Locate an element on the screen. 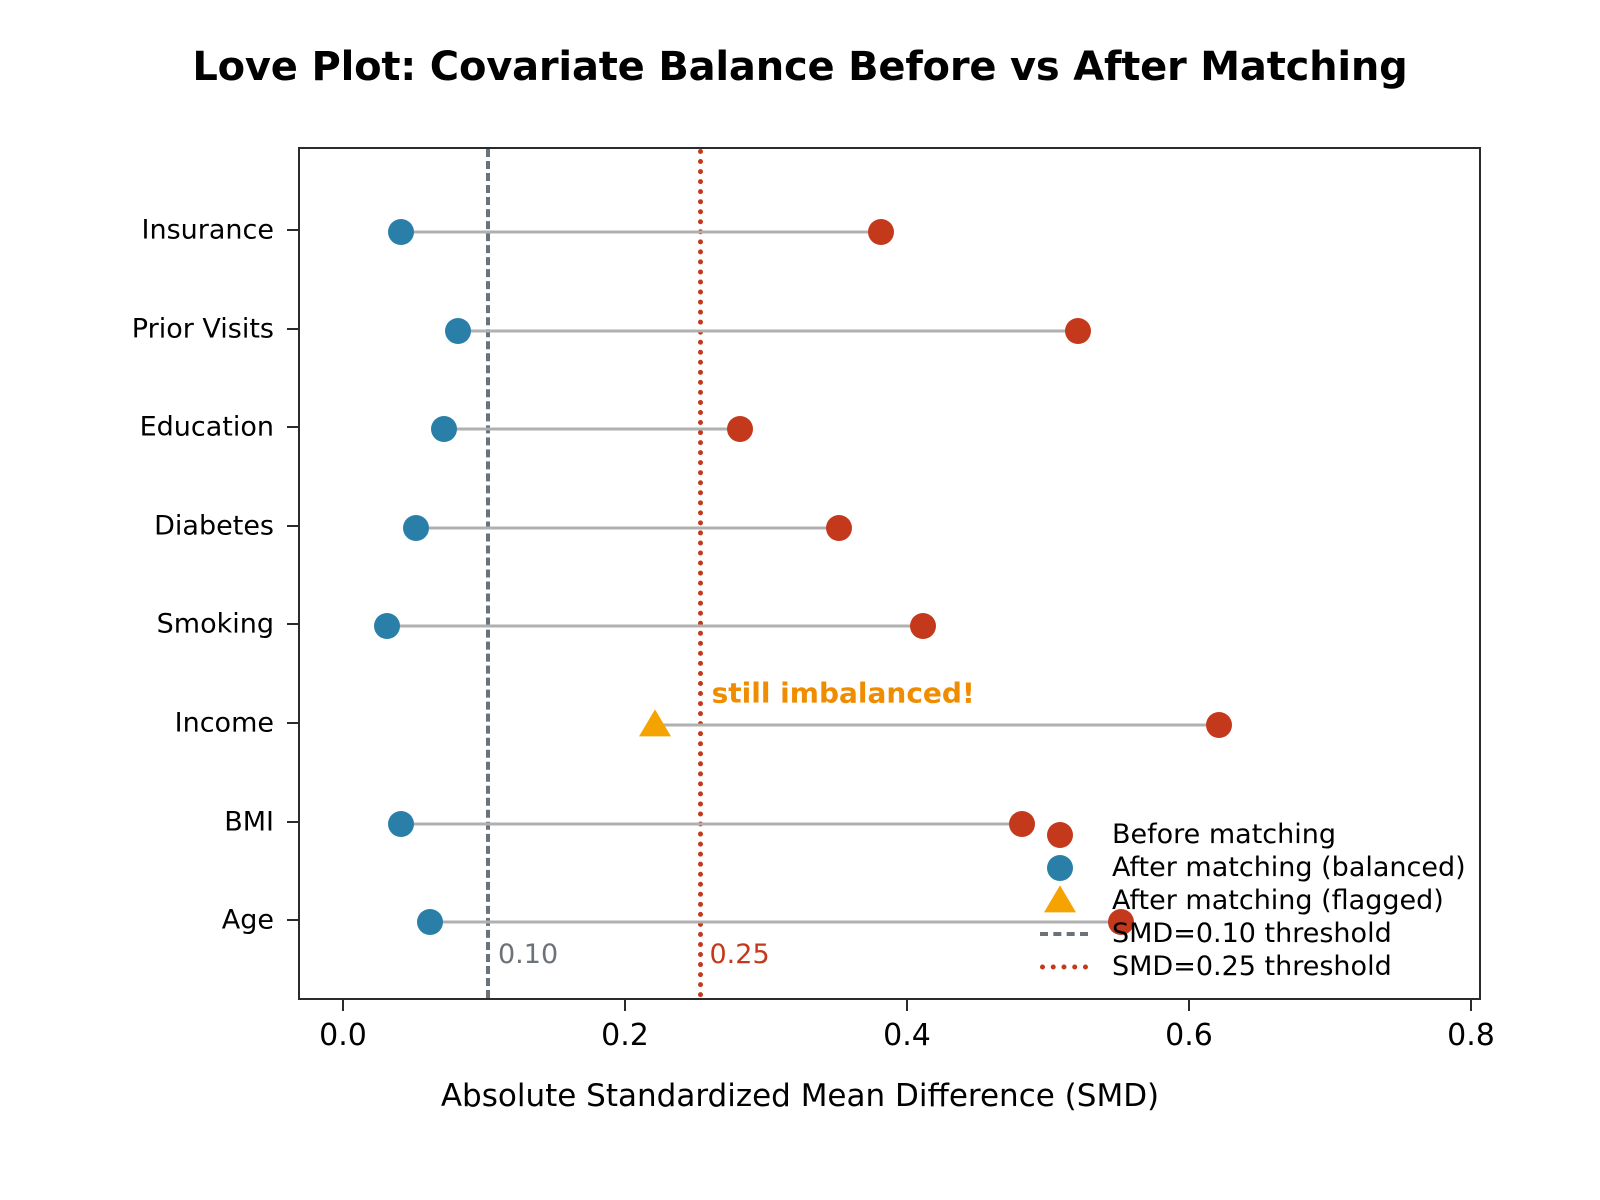 This screenshot has height=1200, width=1600. y-axis-label-insurance: Insurance is located at coordinates (207, 230).